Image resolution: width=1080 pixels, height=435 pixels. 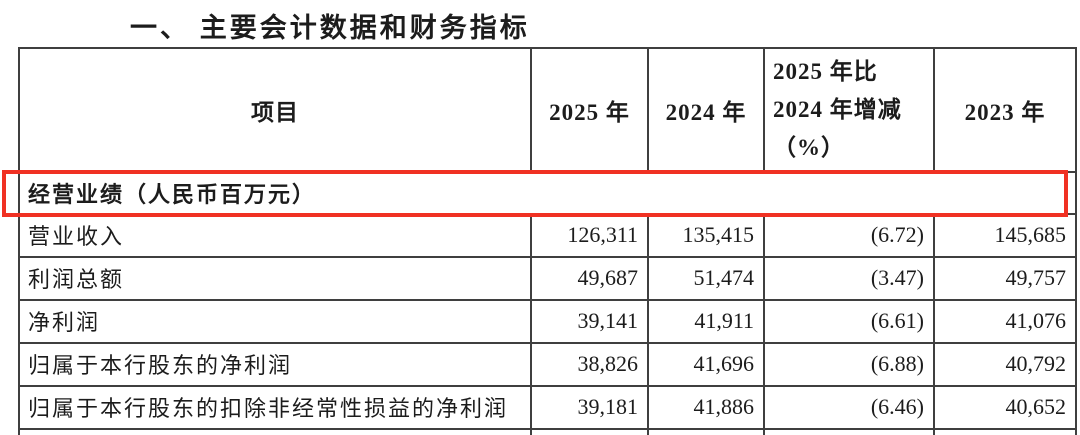 What do you see at coordinates (849, 431) in the screenshot?
I see `row-value-change: 不适用` at bounding box center [849, 431].